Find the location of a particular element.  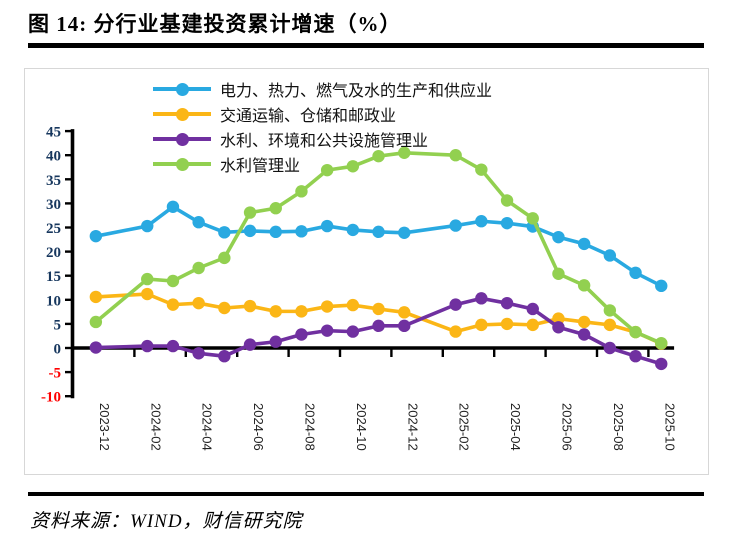

y-axis-tick-label: 25 is located at coordinates (53, 229).